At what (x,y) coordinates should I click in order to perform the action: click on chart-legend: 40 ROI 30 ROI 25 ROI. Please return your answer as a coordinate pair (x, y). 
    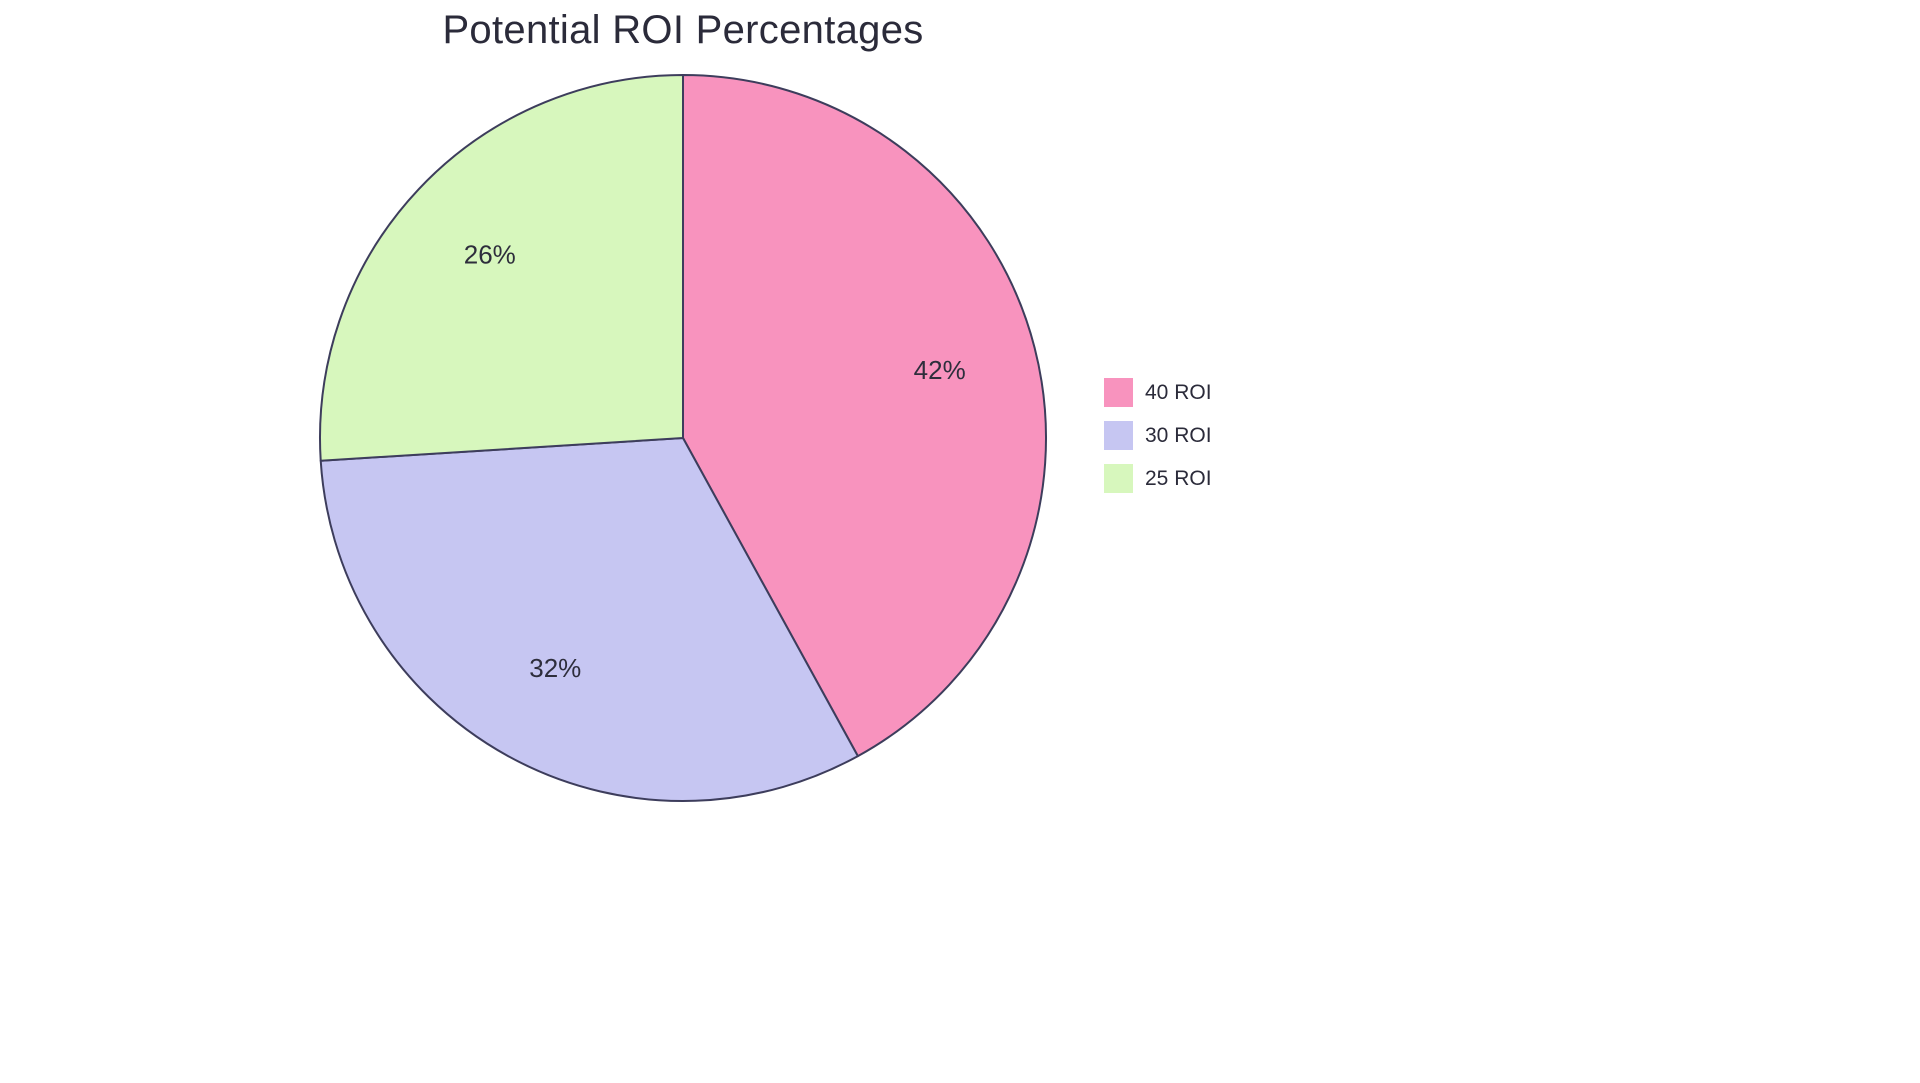
    Looking at the image, I should click on (1158, 435).